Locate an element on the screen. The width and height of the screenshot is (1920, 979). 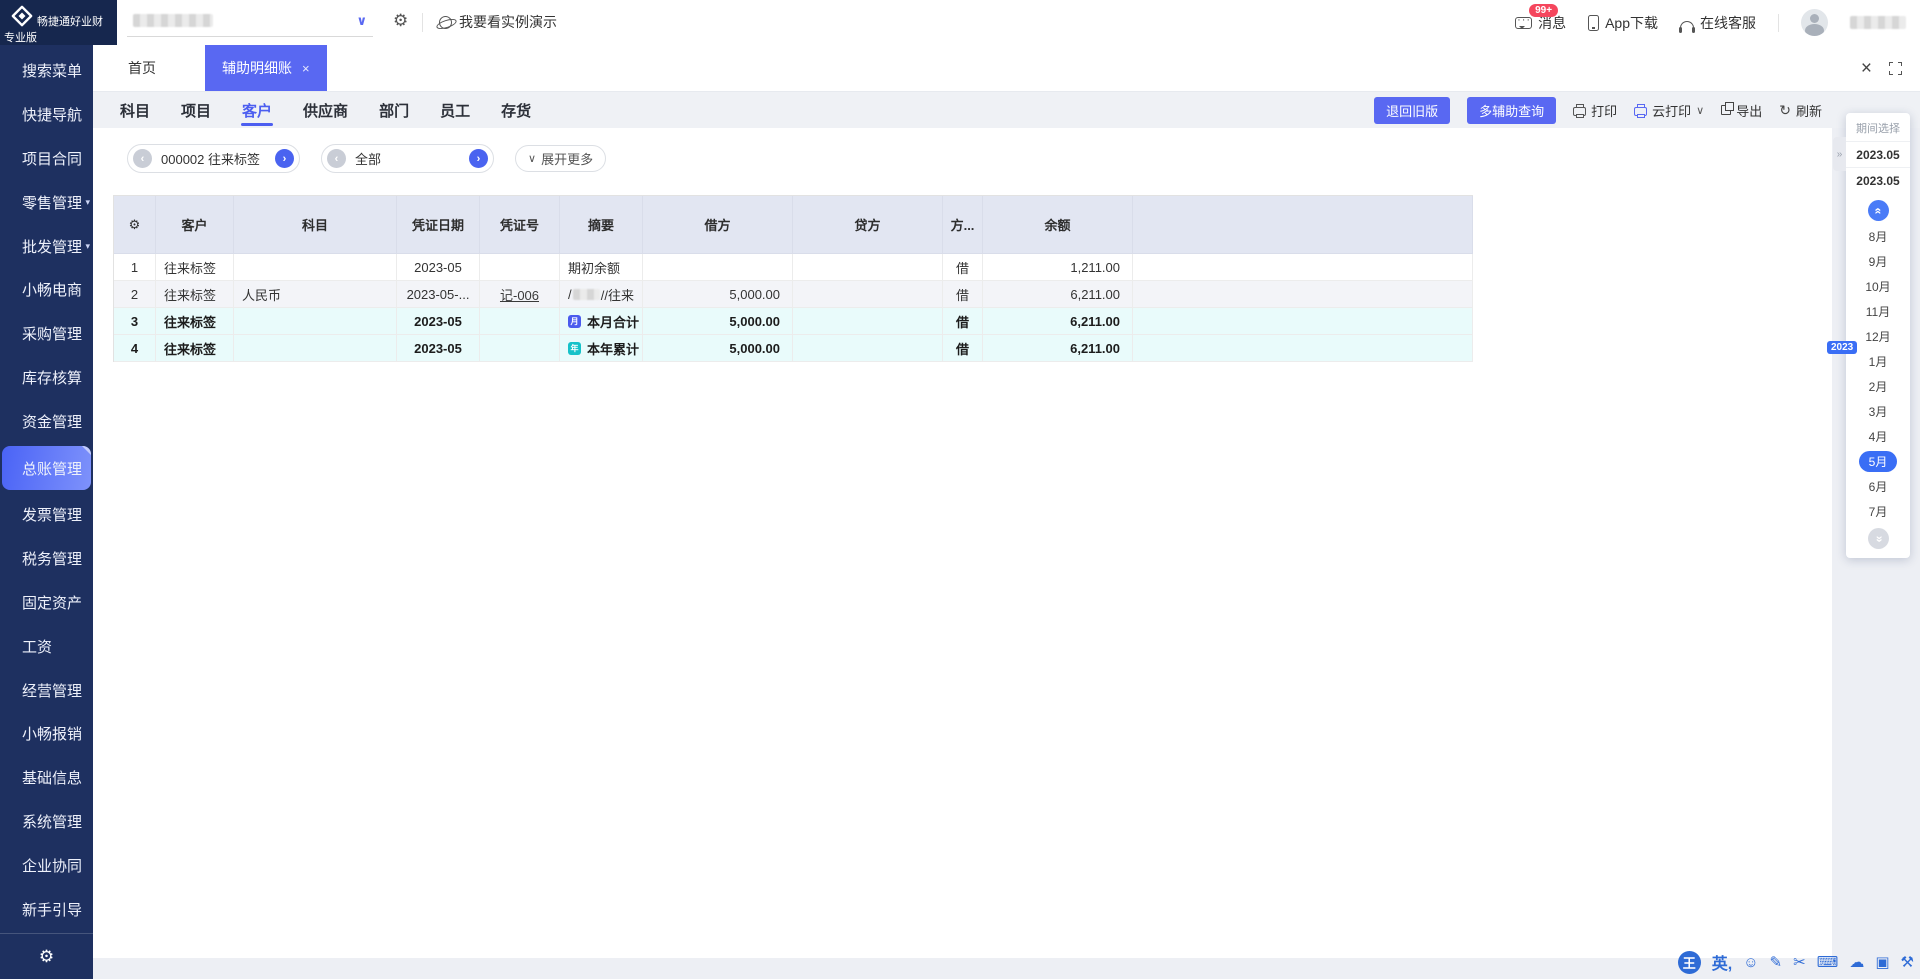
column-header-extra is located at coordinates (1303, 225).